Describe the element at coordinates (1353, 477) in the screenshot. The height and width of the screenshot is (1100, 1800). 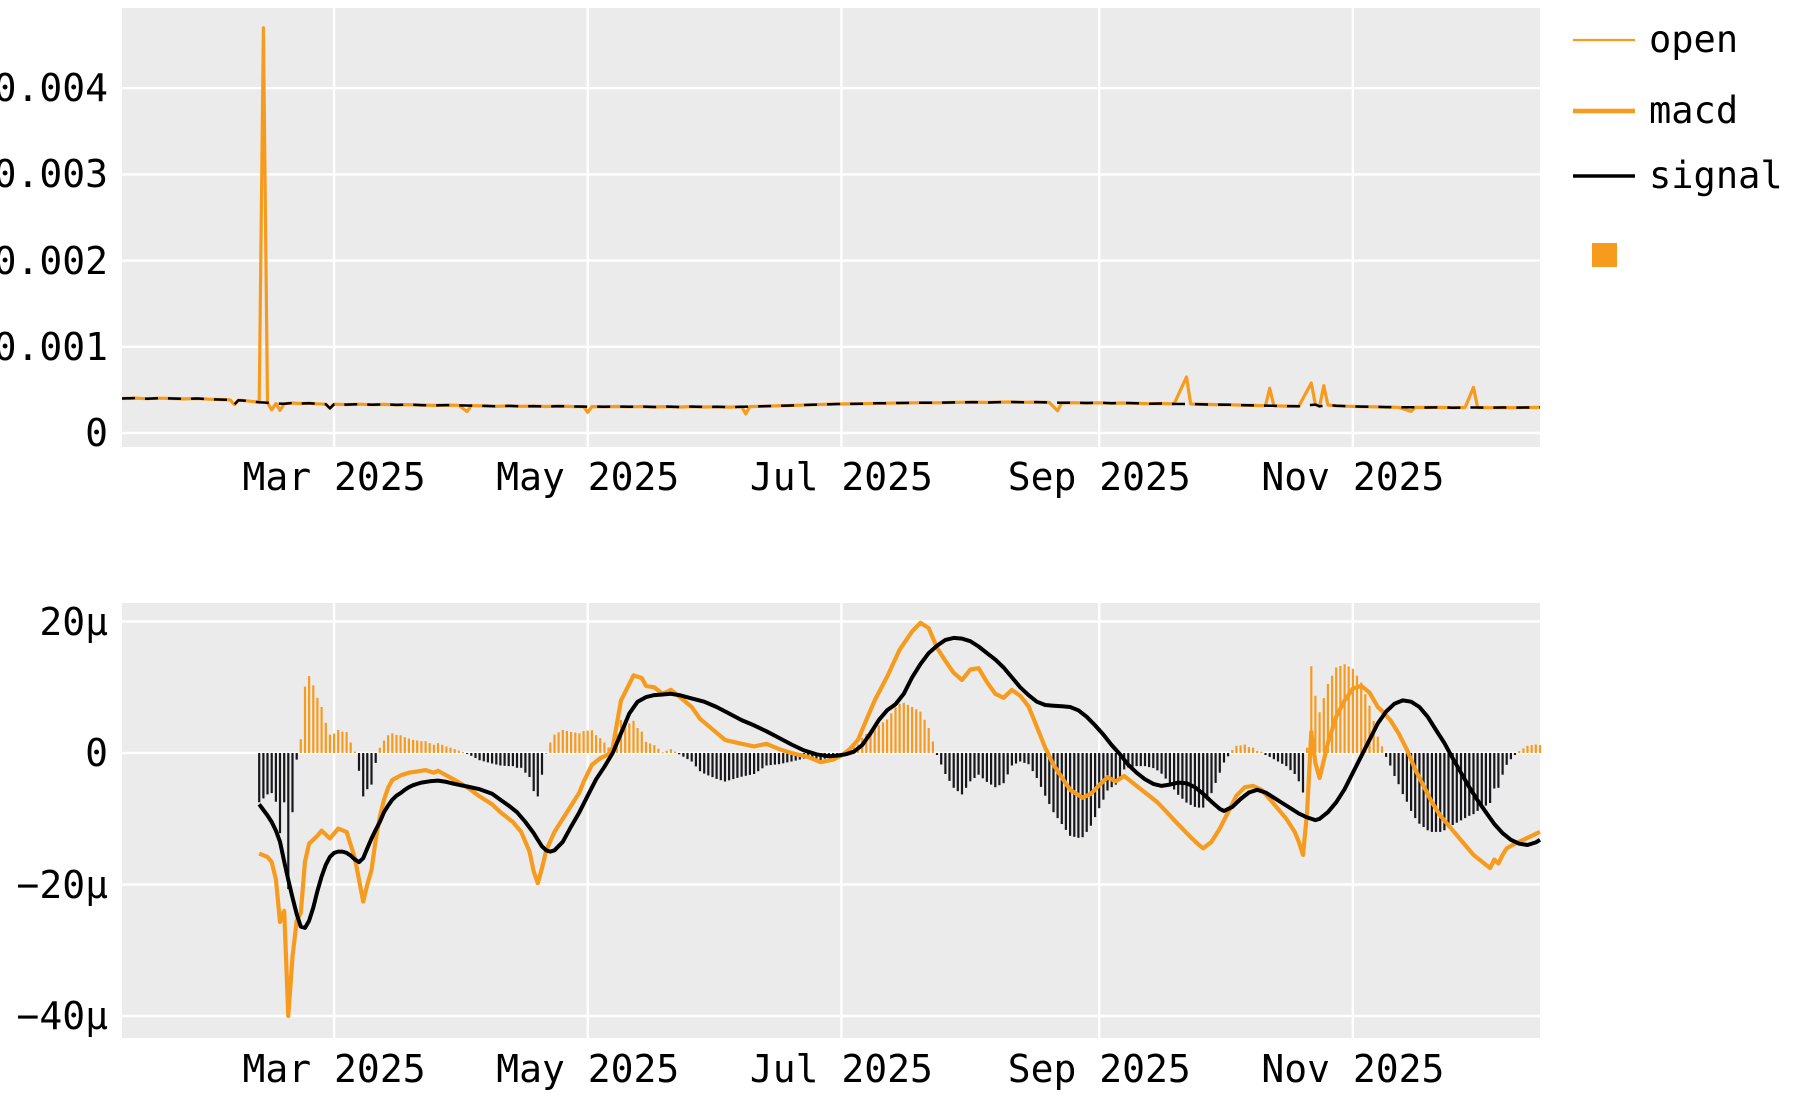
I see `price-x-tick-label: Nov 2025` at that location.